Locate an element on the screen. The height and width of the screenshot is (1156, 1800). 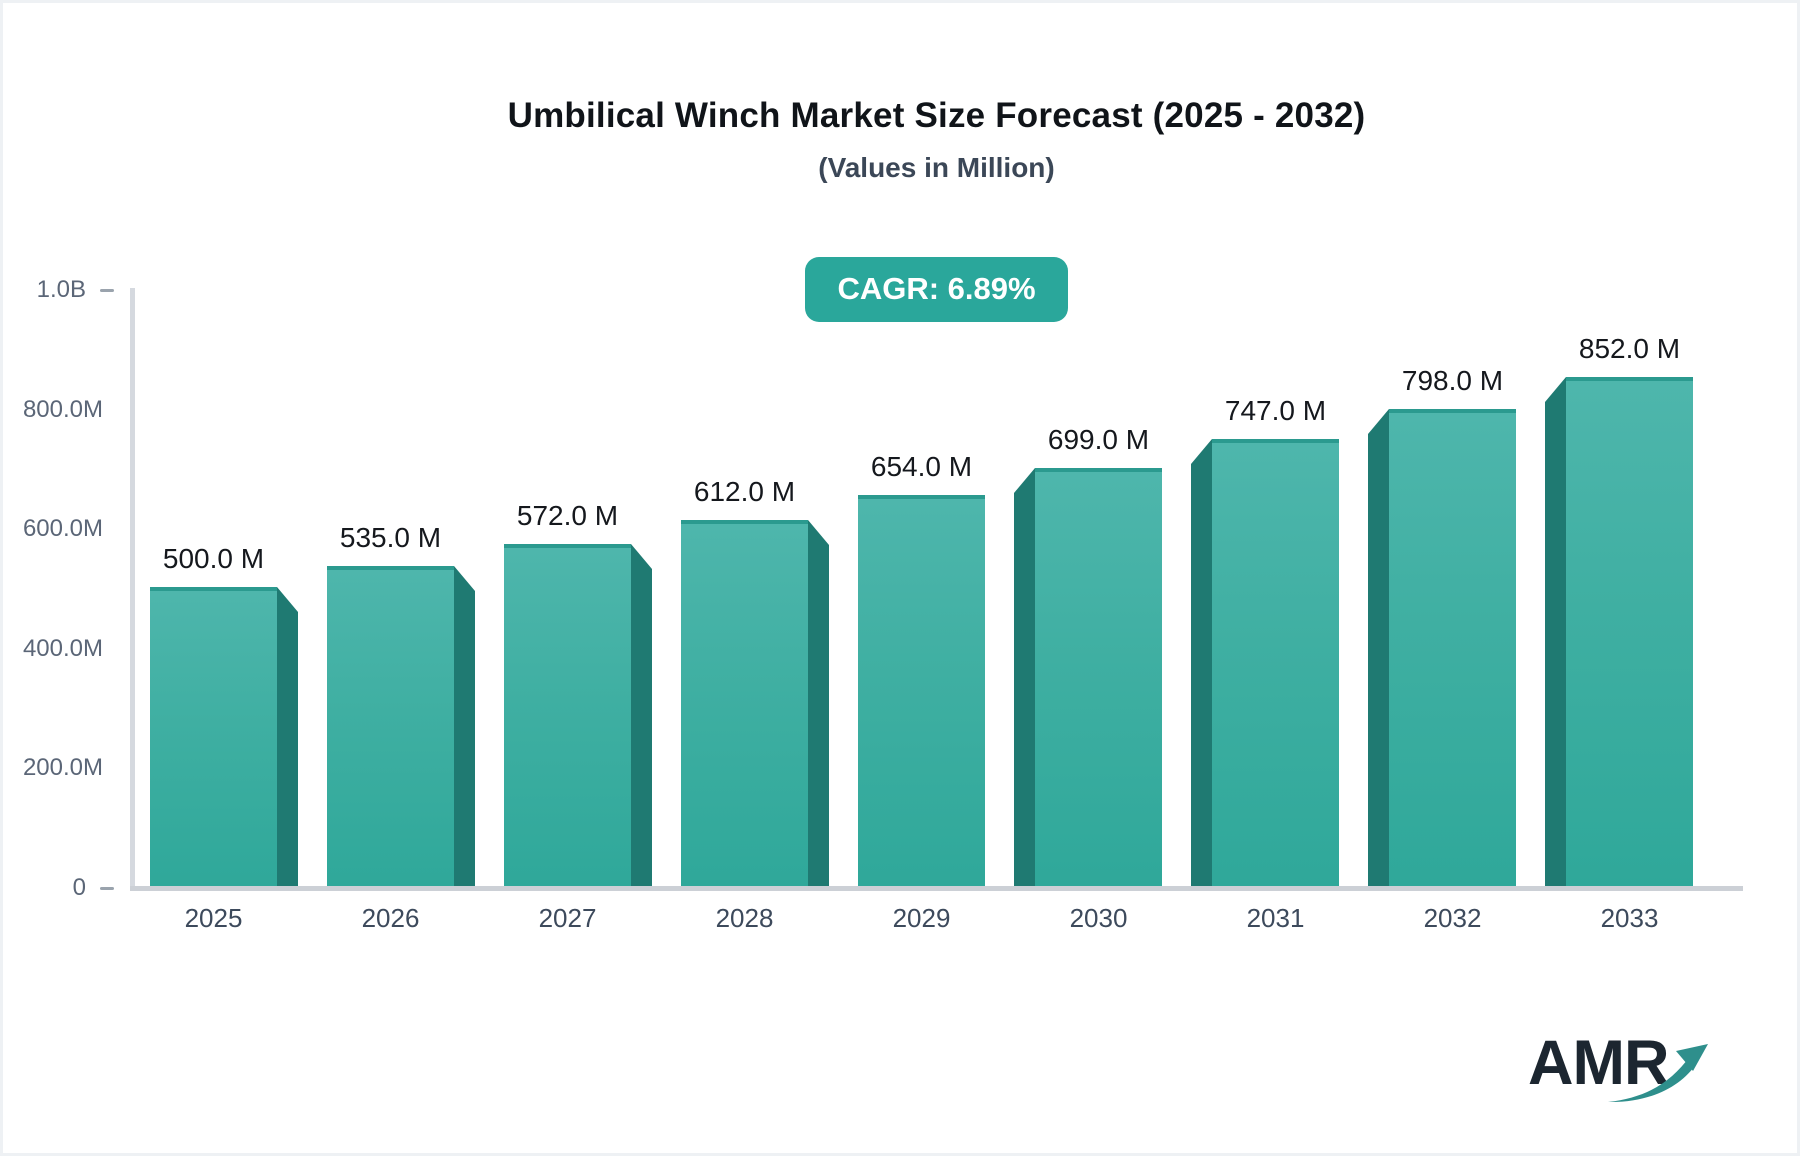
bar-side-2033 is located at coordinates (1555, 631).